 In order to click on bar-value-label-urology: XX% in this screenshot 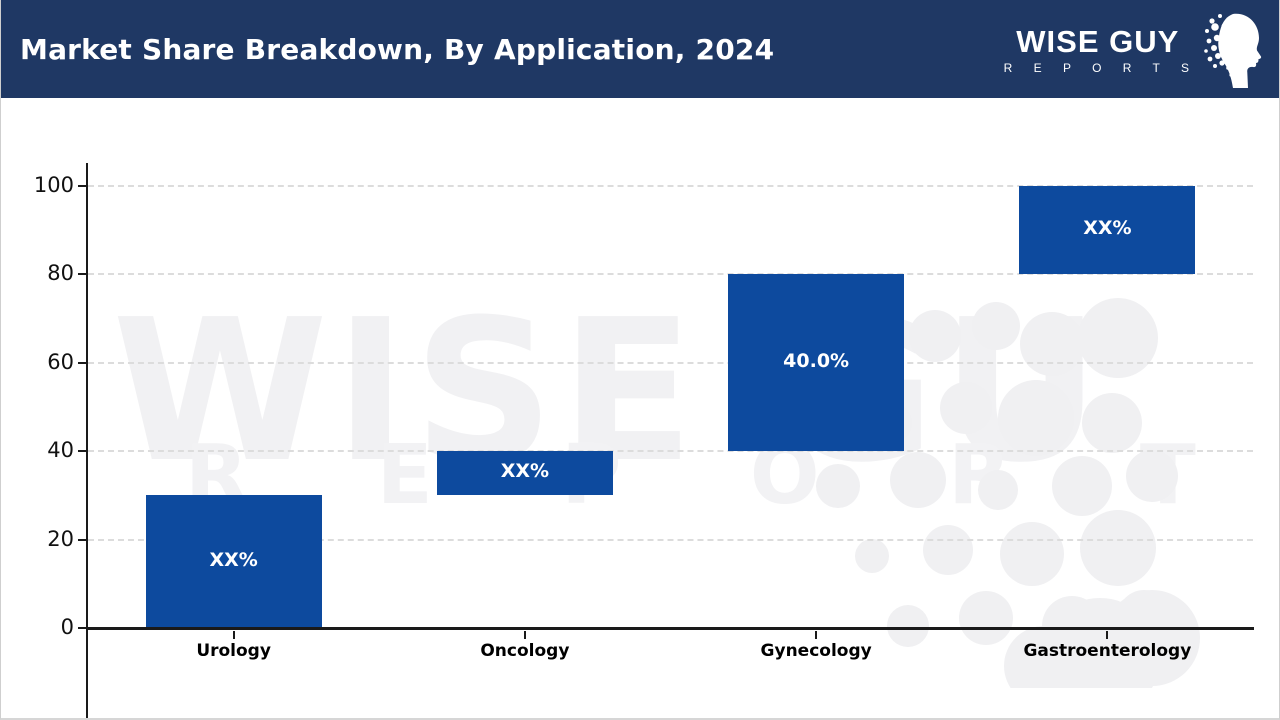, I will do `click(233, 559)`.